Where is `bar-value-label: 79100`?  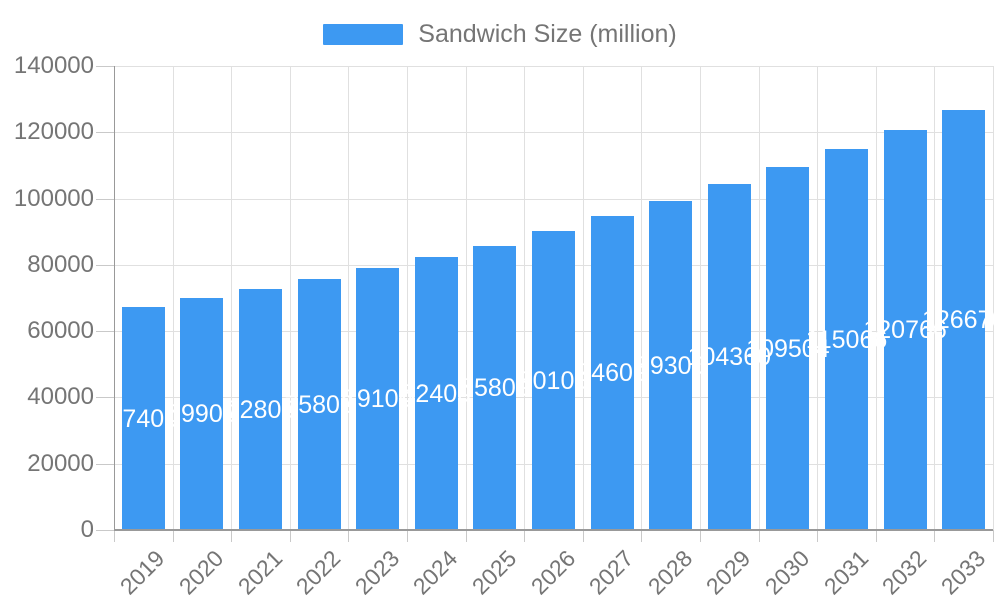 bar-value-label: 79100 is located at coordinates (377, 399).